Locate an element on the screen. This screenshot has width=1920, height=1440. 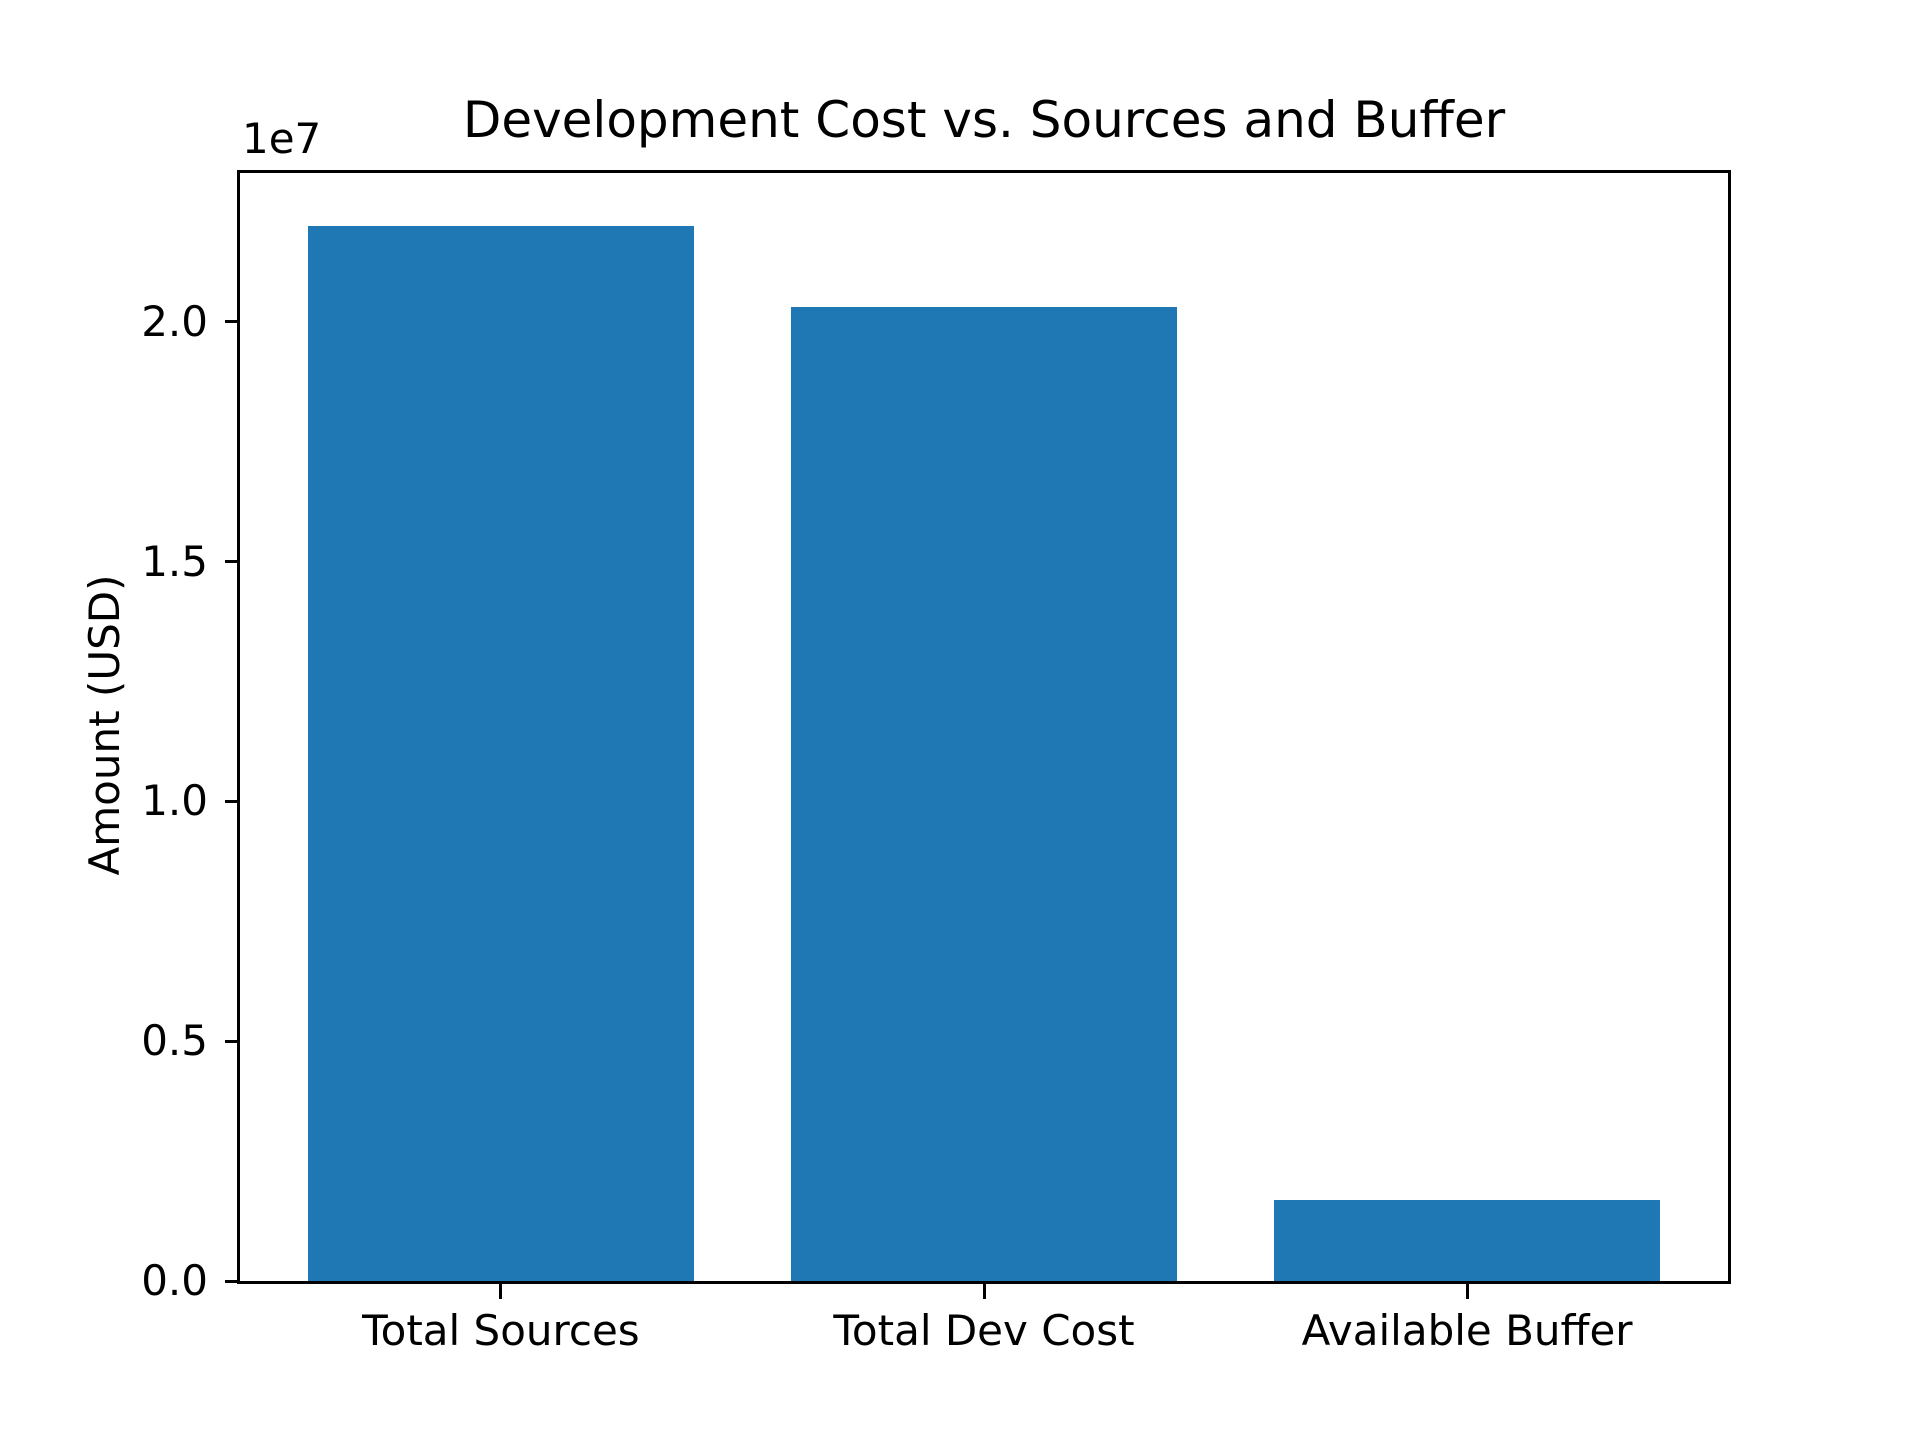
bar-available-buffer is located at coordinates (1467, 1240).